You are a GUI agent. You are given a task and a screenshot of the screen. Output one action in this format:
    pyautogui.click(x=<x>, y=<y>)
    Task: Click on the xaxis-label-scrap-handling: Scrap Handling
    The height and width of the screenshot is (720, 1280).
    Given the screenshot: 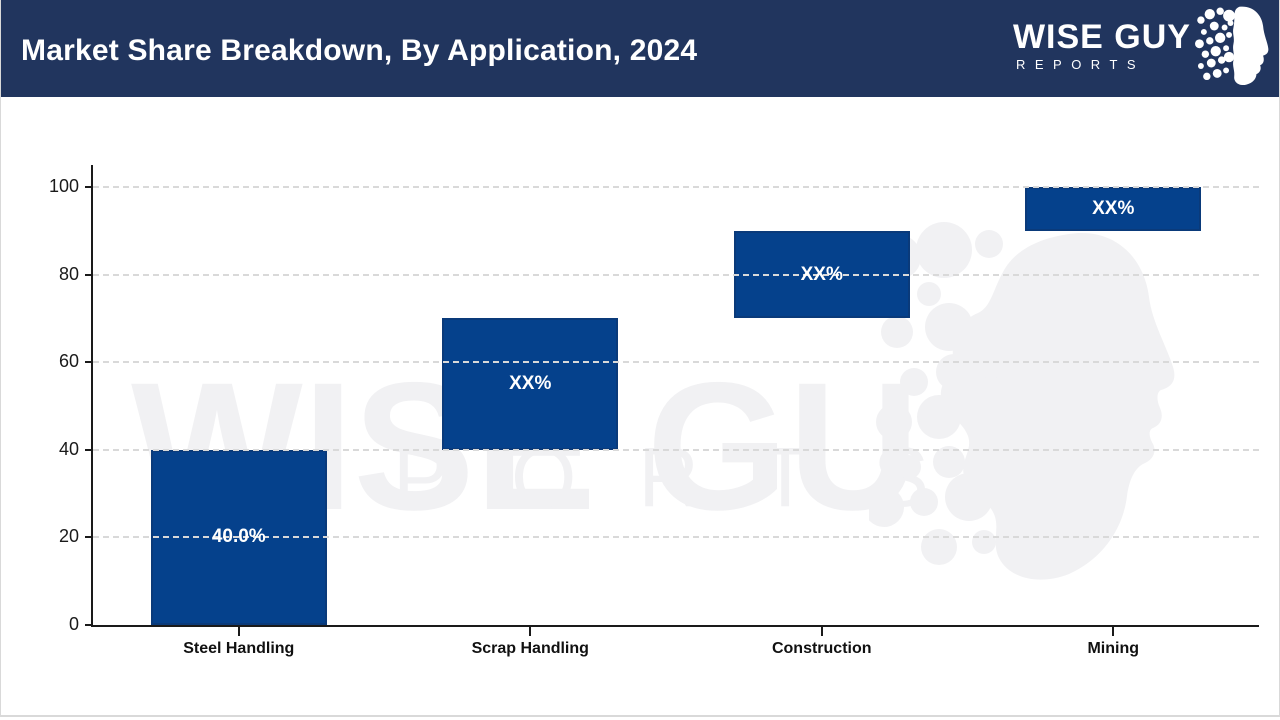 What is the action you would take?
    pyautogui.click(x=530, y=648)
    